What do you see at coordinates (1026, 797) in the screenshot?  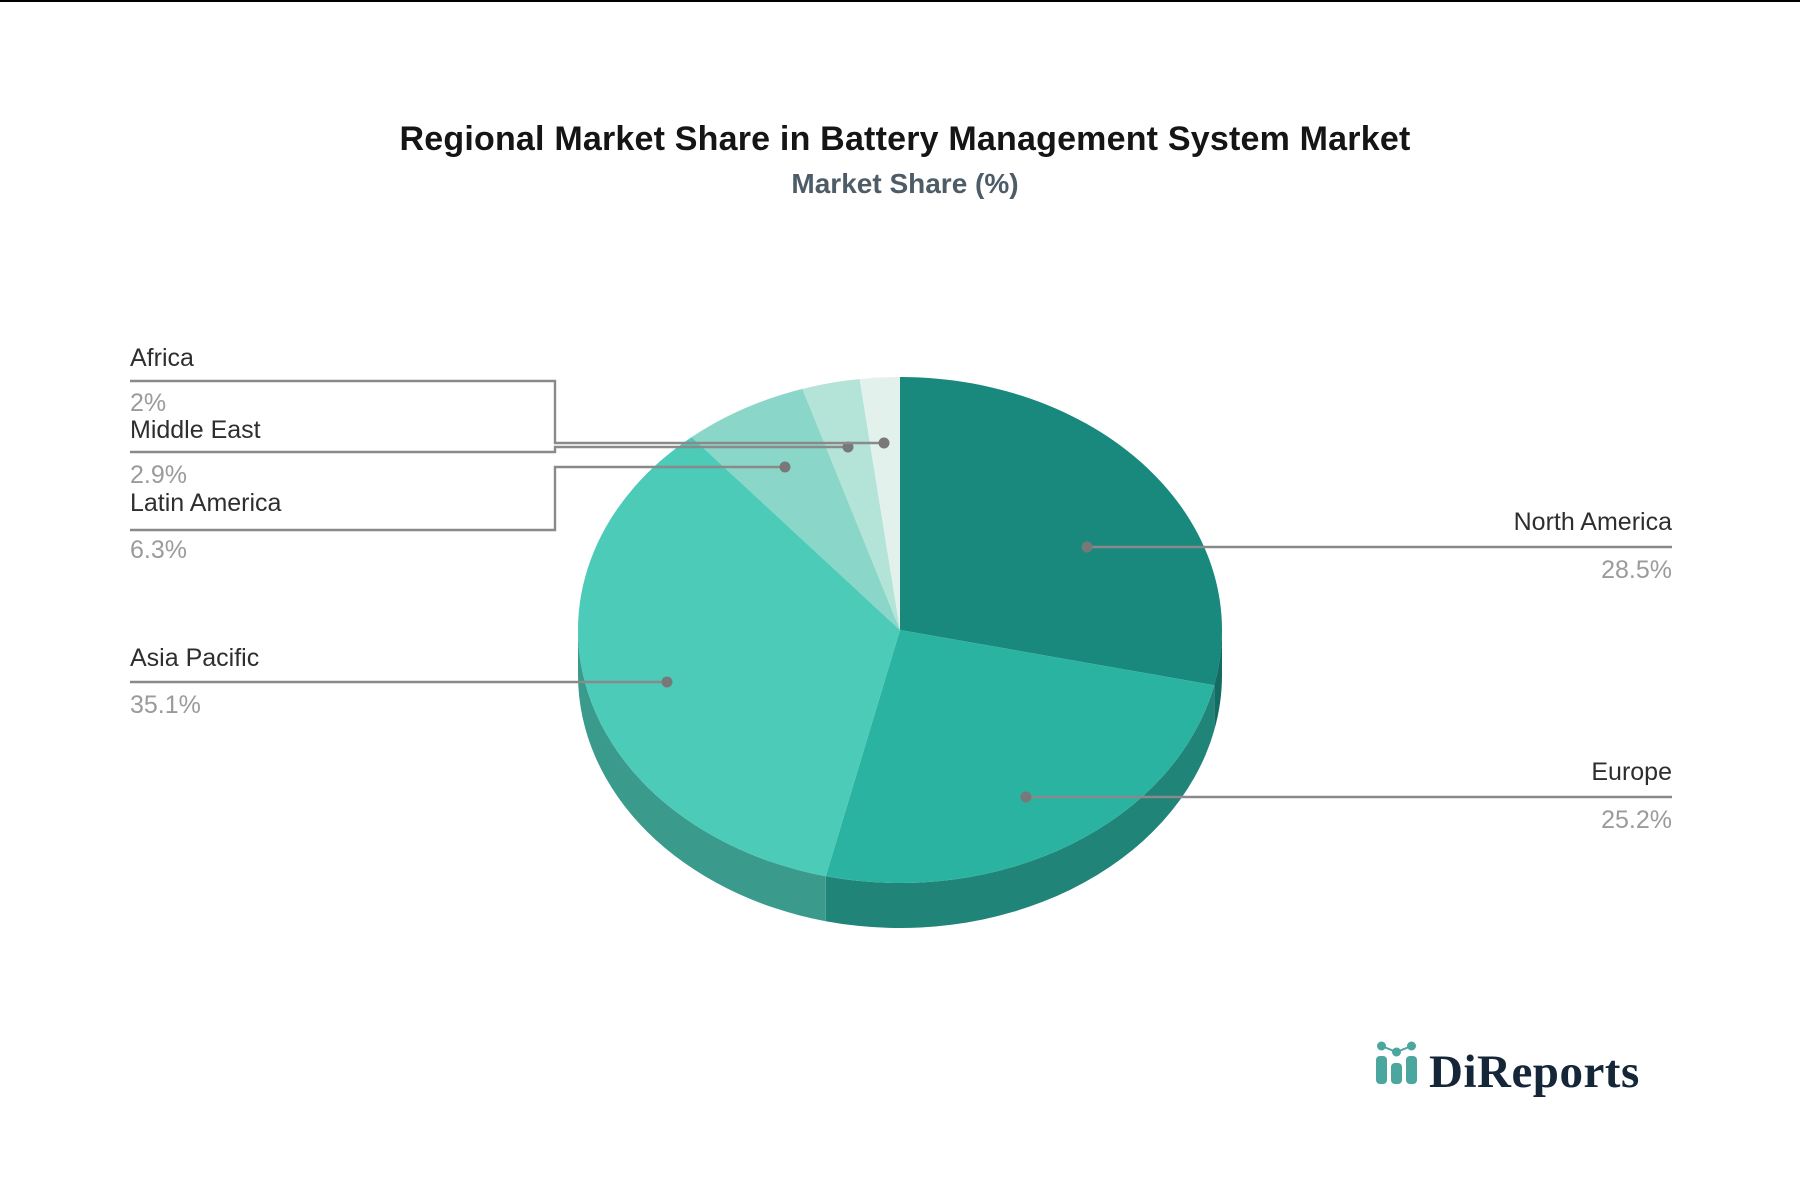 I see `leader-dot-europe` at bounding box center [1026, 797].